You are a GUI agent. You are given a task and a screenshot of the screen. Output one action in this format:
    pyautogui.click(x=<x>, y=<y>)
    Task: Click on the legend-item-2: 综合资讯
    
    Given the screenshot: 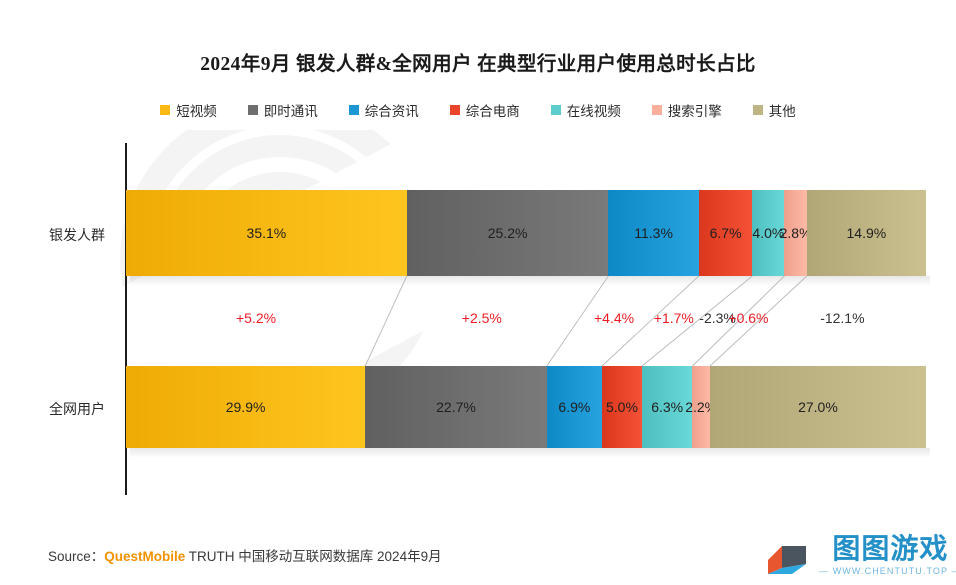 What is the action you would take?
    pyautogui.click(x=383, y=110)
    